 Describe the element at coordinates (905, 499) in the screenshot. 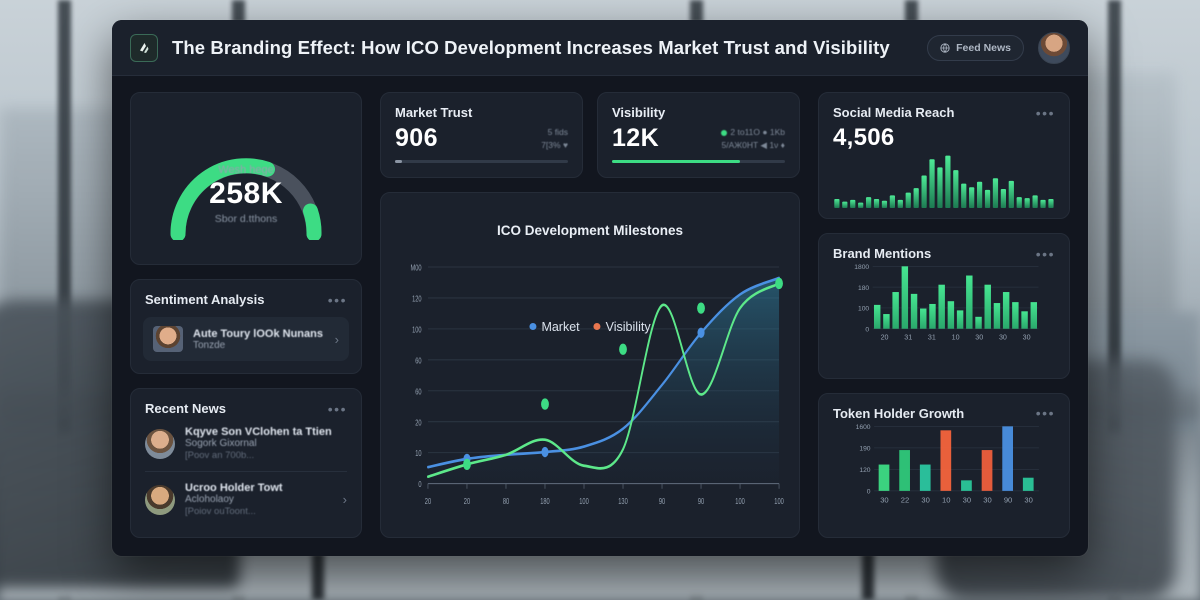

I see `svg-text: 22` at that location.